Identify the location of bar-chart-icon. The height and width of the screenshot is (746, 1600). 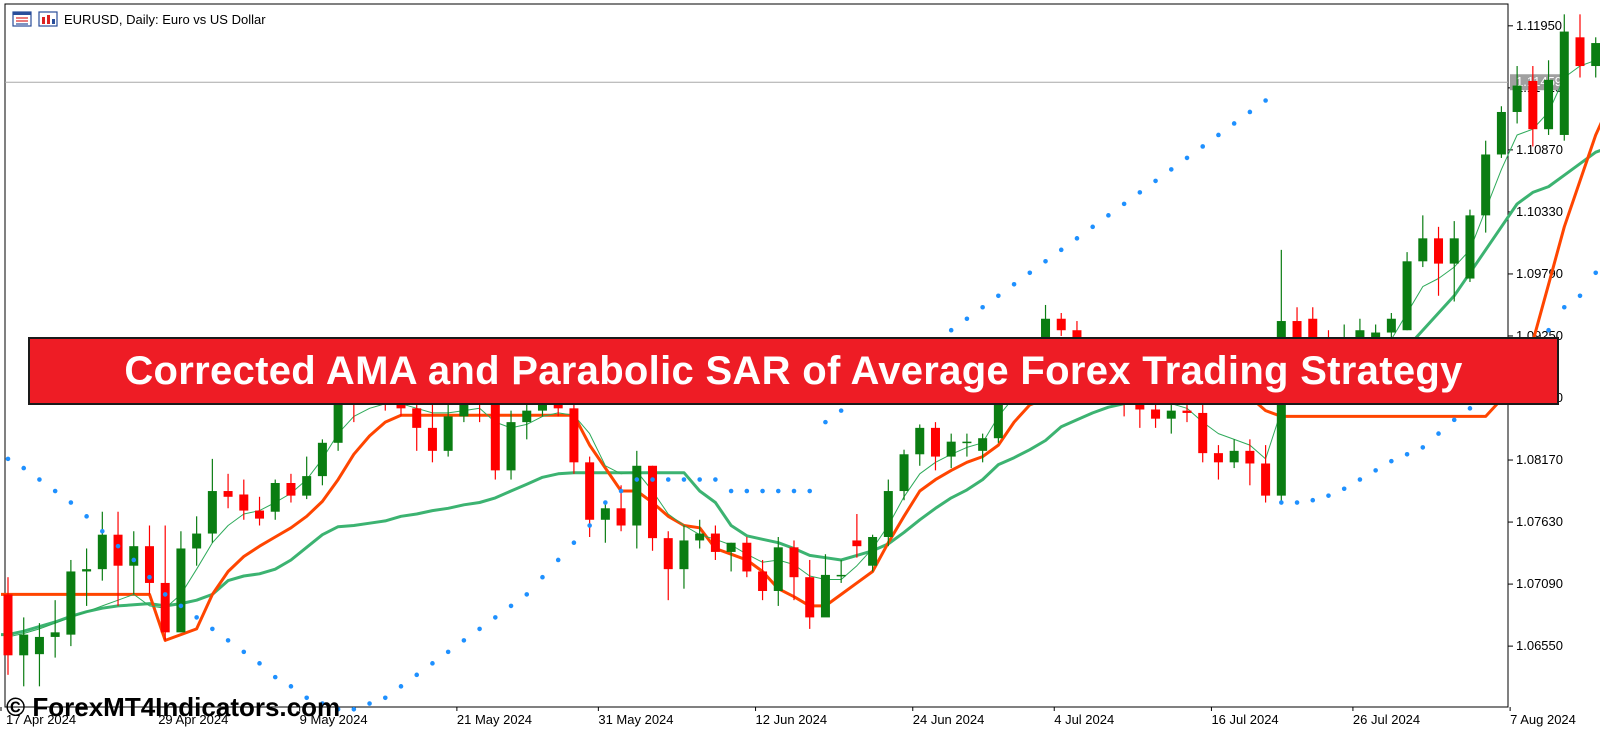
(48, 19).